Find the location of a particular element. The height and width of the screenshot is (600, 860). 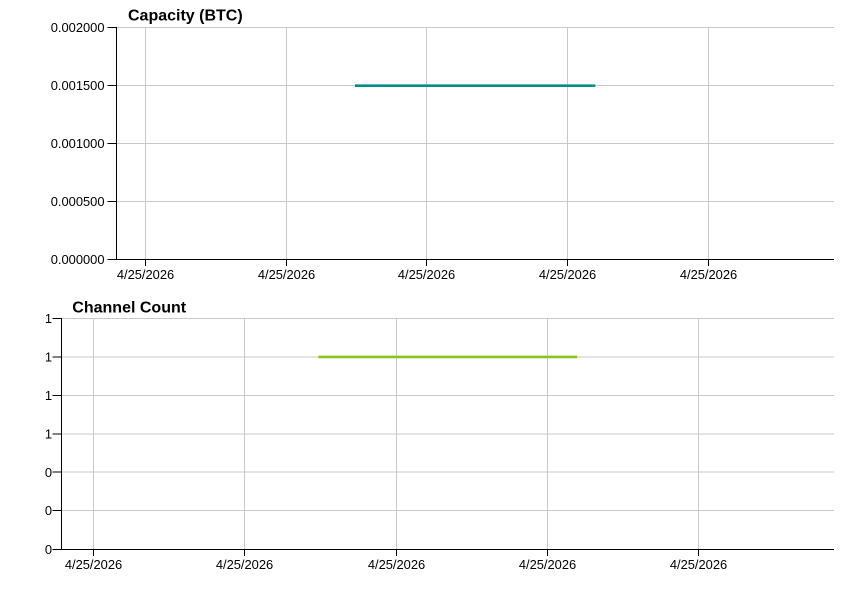

svg-text: Capacity (BTC) is located at coordinates (185, 16).